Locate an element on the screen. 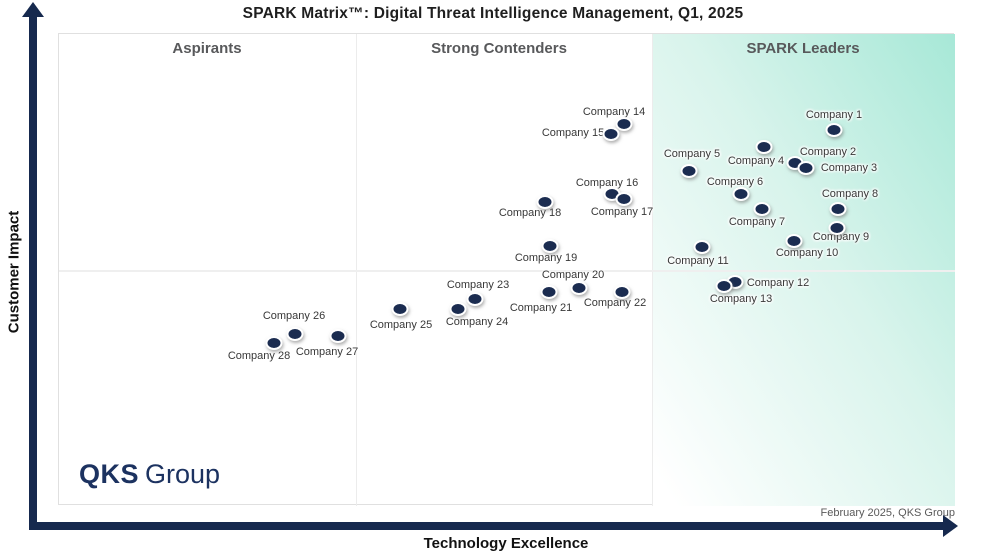 Image resolution: width=986 pixels, height=554 pixels. data-point-label: Company 24 is located at coordinates (477, 322).